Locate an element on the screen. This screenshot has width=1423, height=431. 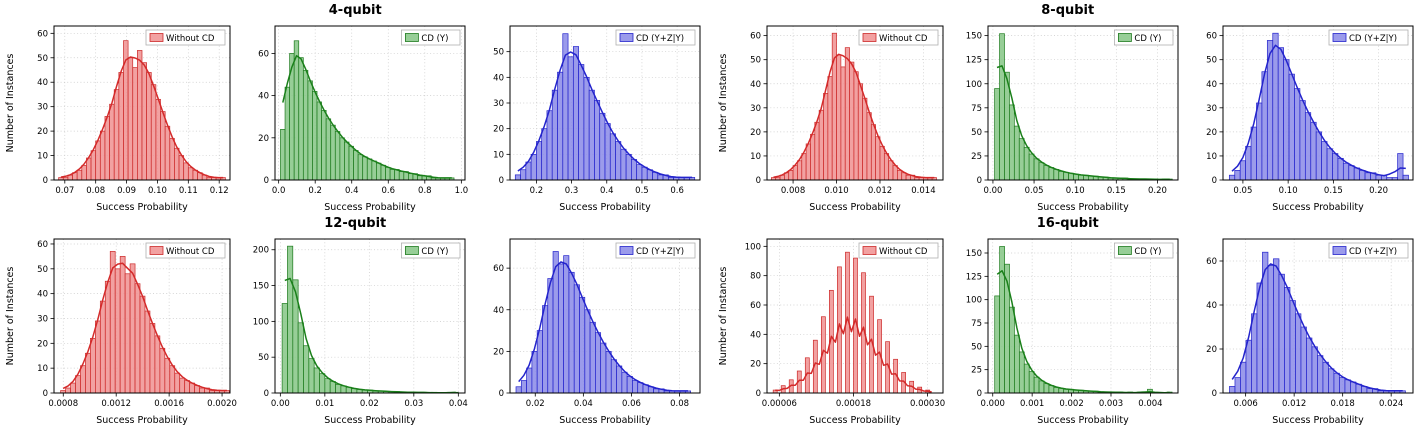
svg-text: 25 is located at coordinates (976, 371).